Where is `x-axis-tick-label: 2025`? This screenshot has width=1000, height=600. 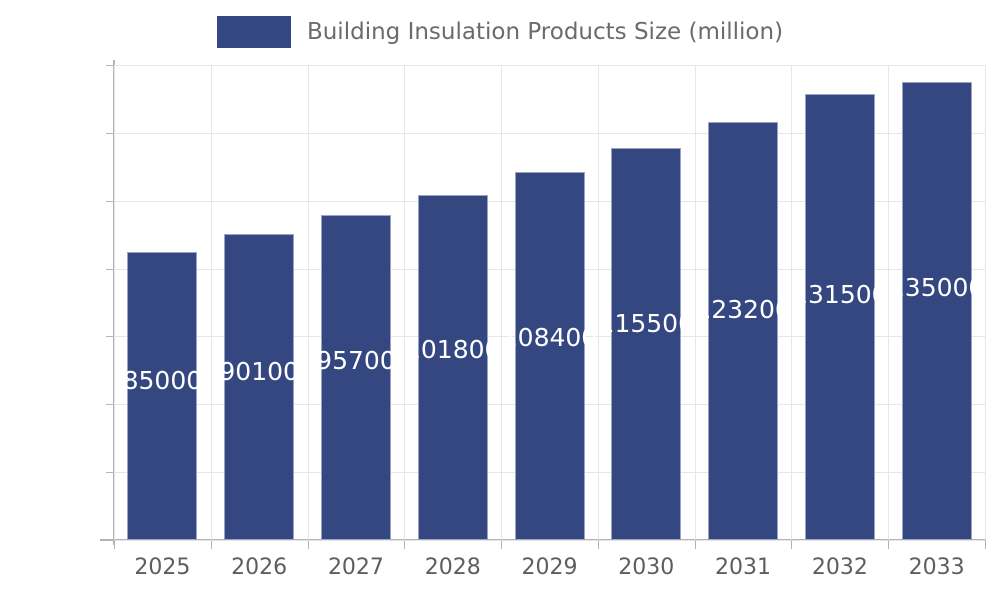 x-axis-tick-label: 2025 is located at coordinates (162, 567).